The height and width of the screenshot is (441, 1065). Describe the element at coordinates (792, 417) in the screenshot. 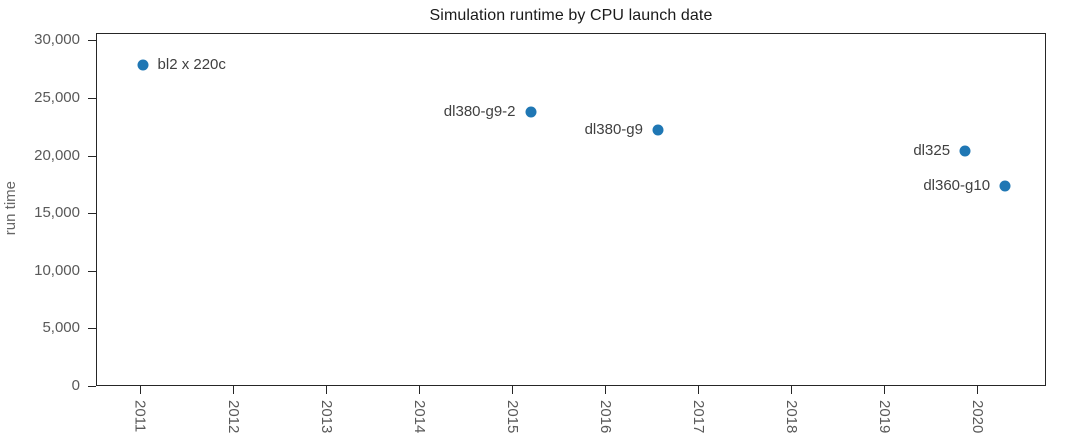

I see `x-tick-label: 2018` at that location.